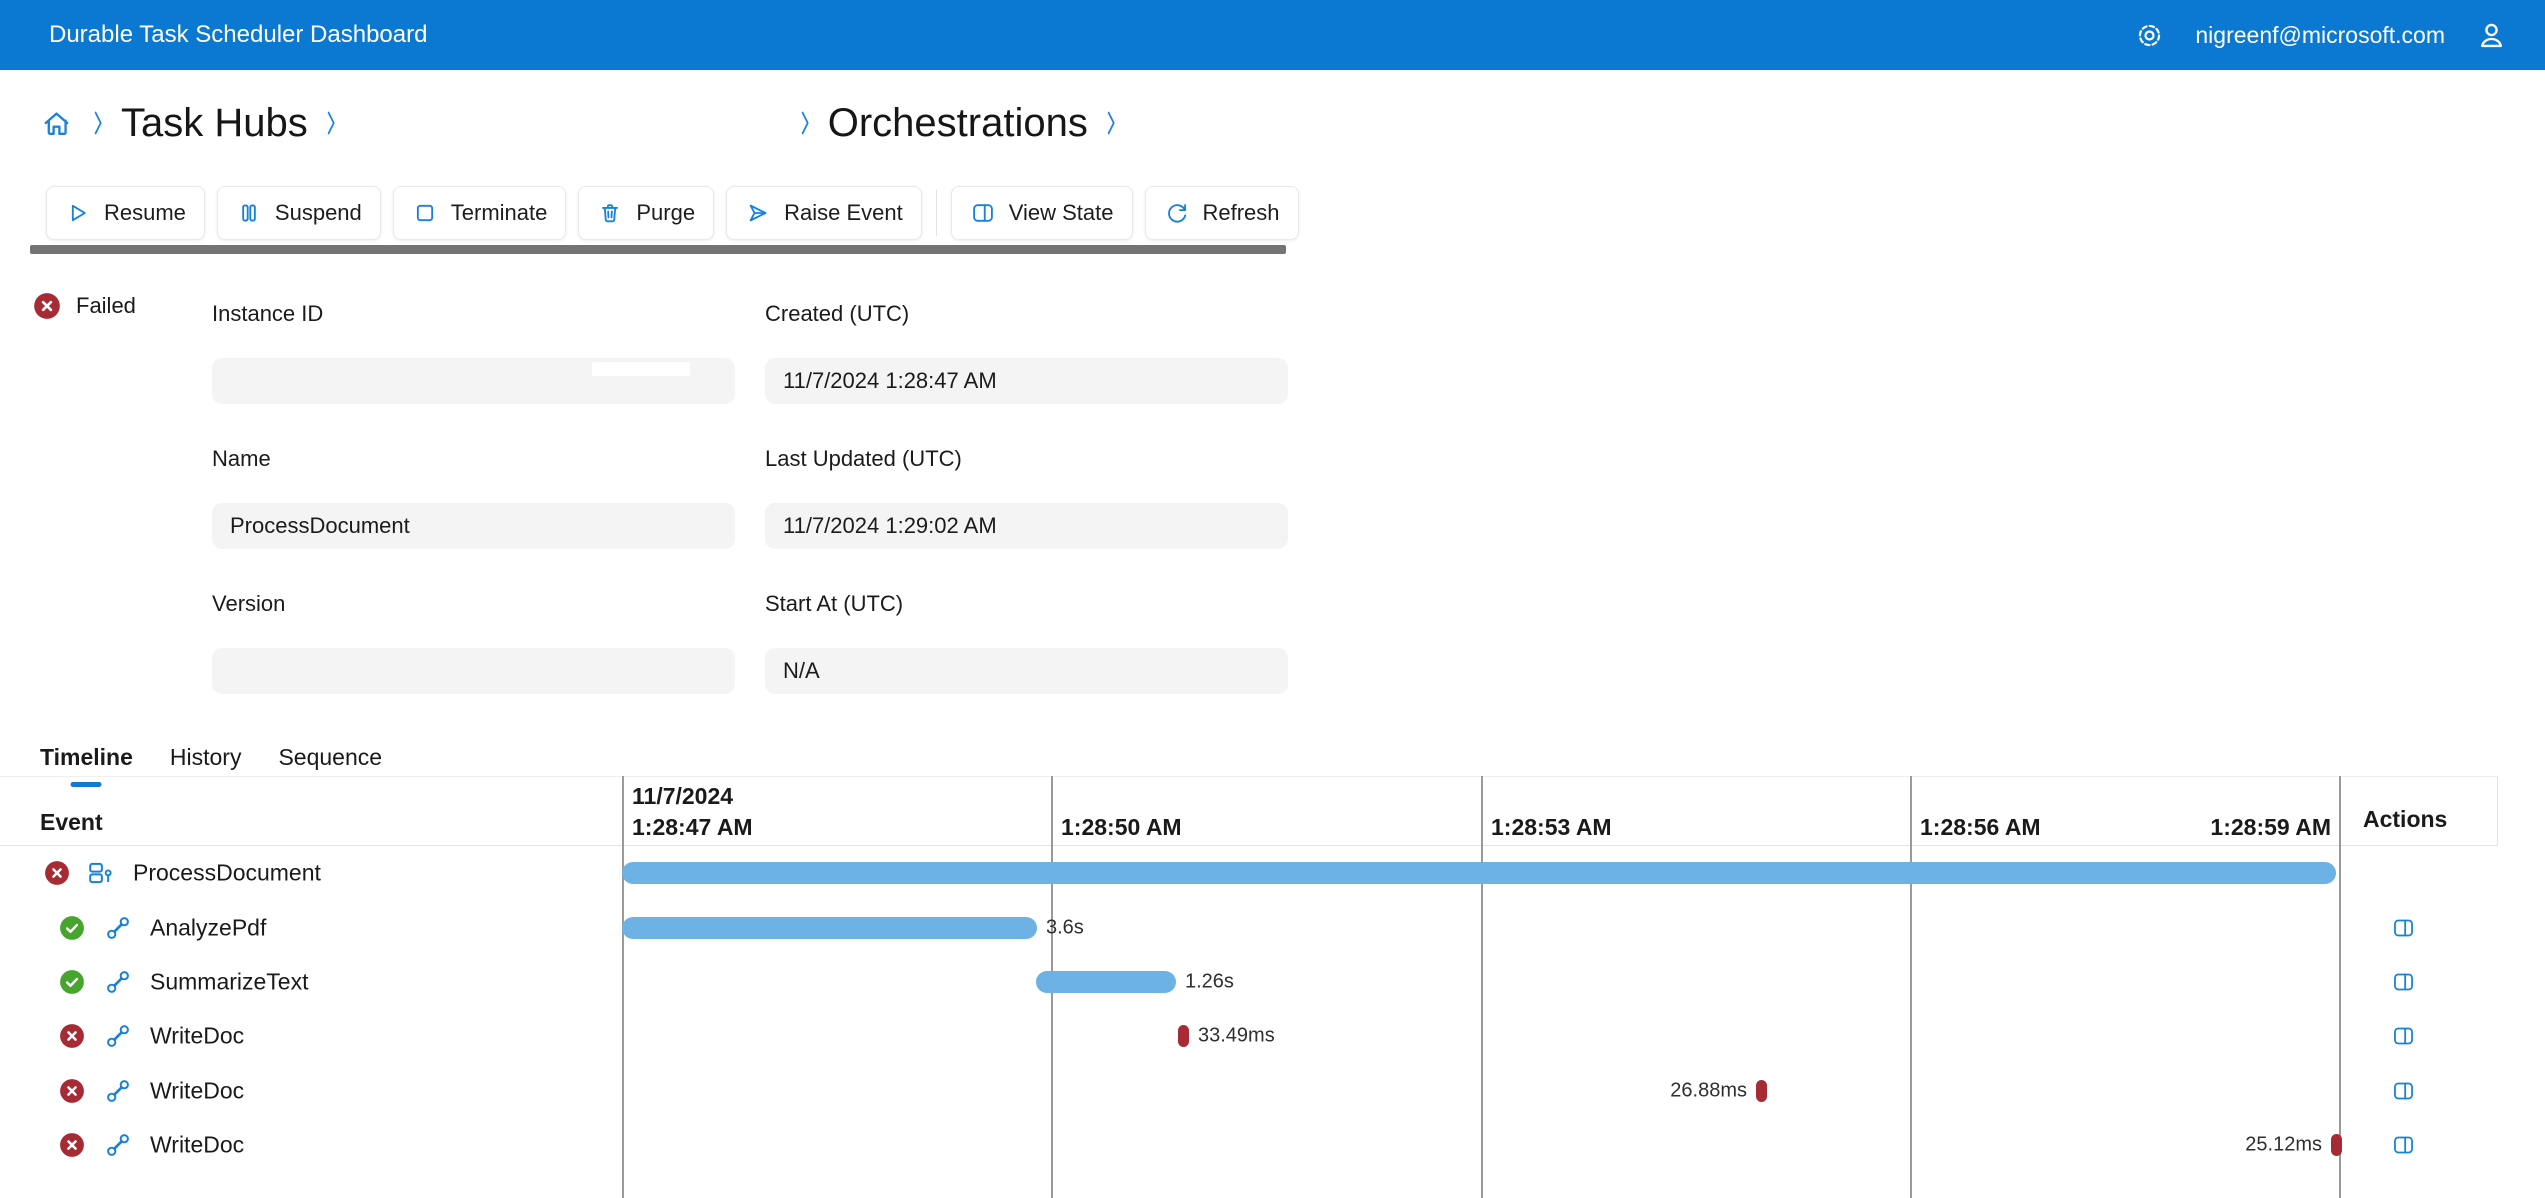  I want to click on button-label: Refresh, so click(1241, 212).